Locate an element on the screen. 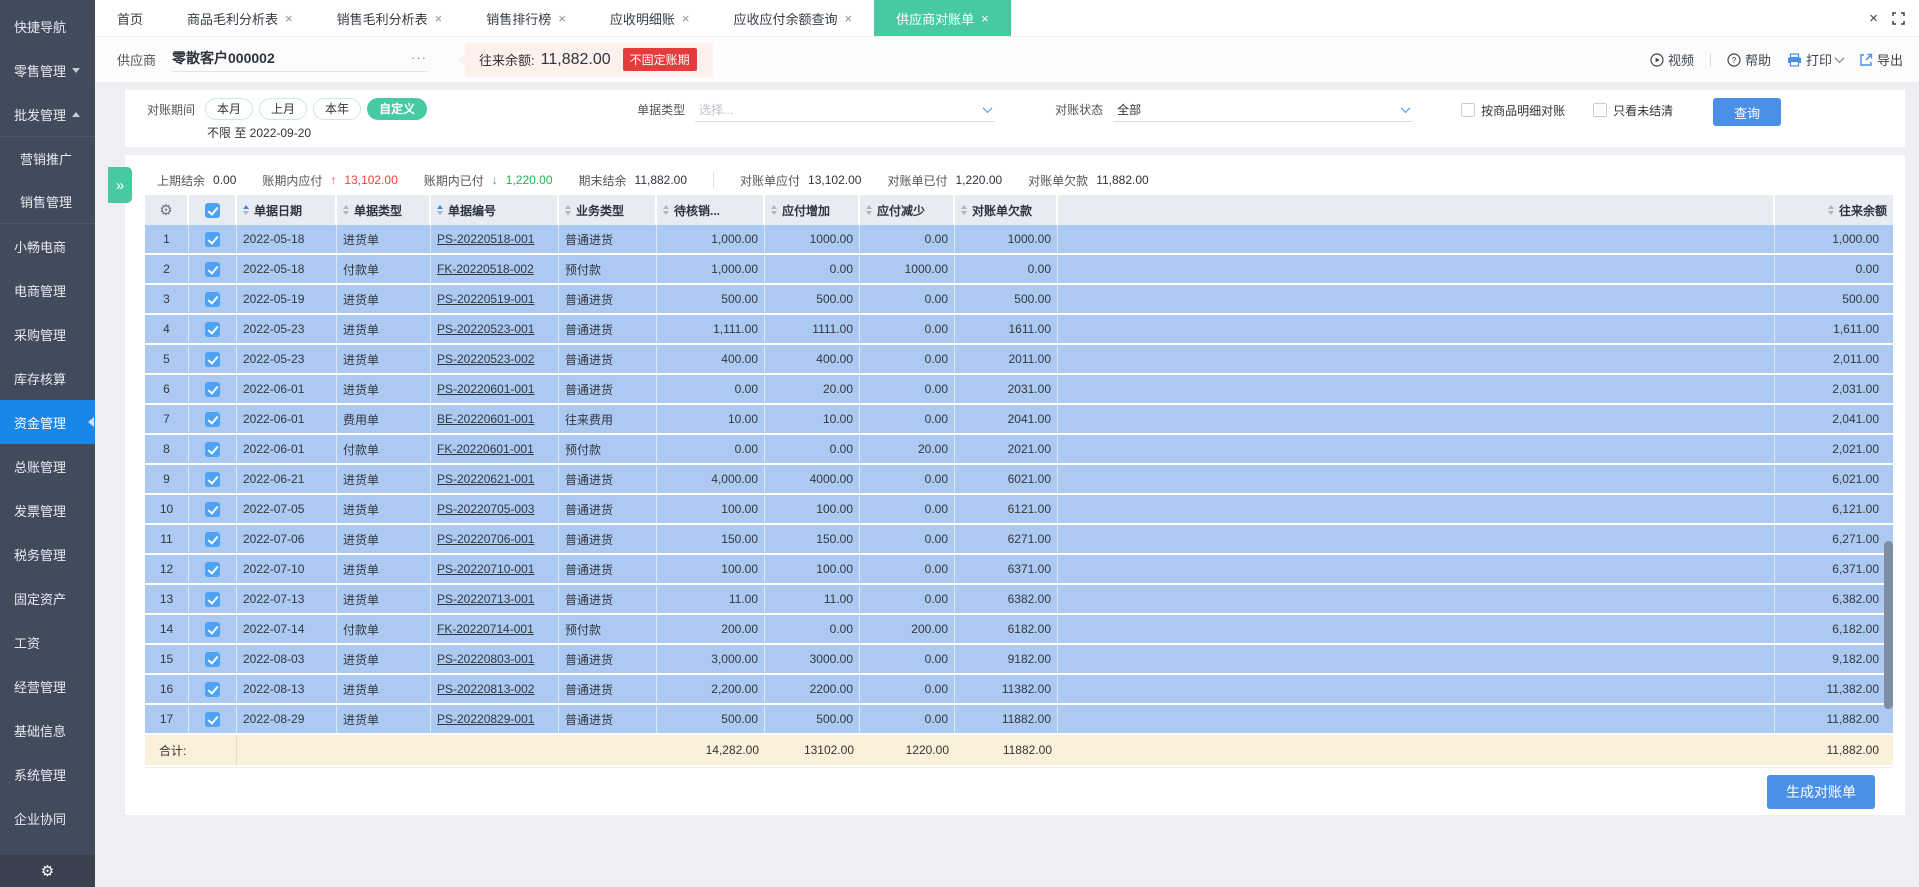 The width and height of the screenshot is (1919, 887). doc-no-link: PS-20220713-001 is located at coordinates (486, 599).